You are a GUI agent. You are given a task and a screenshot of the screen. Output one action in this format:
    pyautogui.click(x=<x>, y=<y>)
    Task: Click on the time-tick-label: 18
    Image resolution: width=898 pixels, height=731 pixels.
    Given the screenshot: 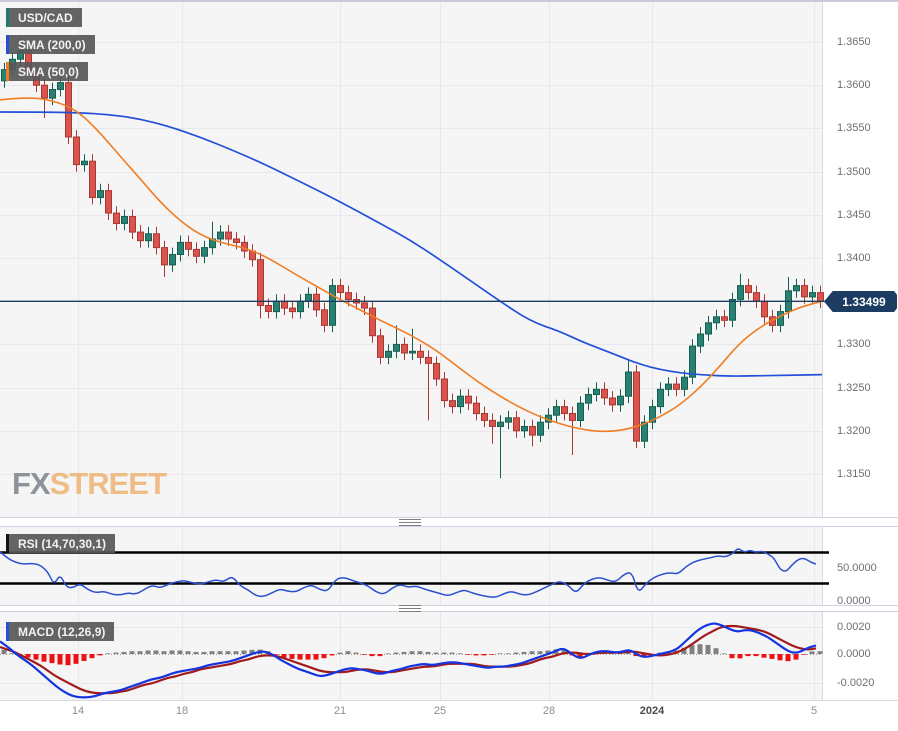 What is the action you would take?
    pyautogui.click(x=182, y=711)
    